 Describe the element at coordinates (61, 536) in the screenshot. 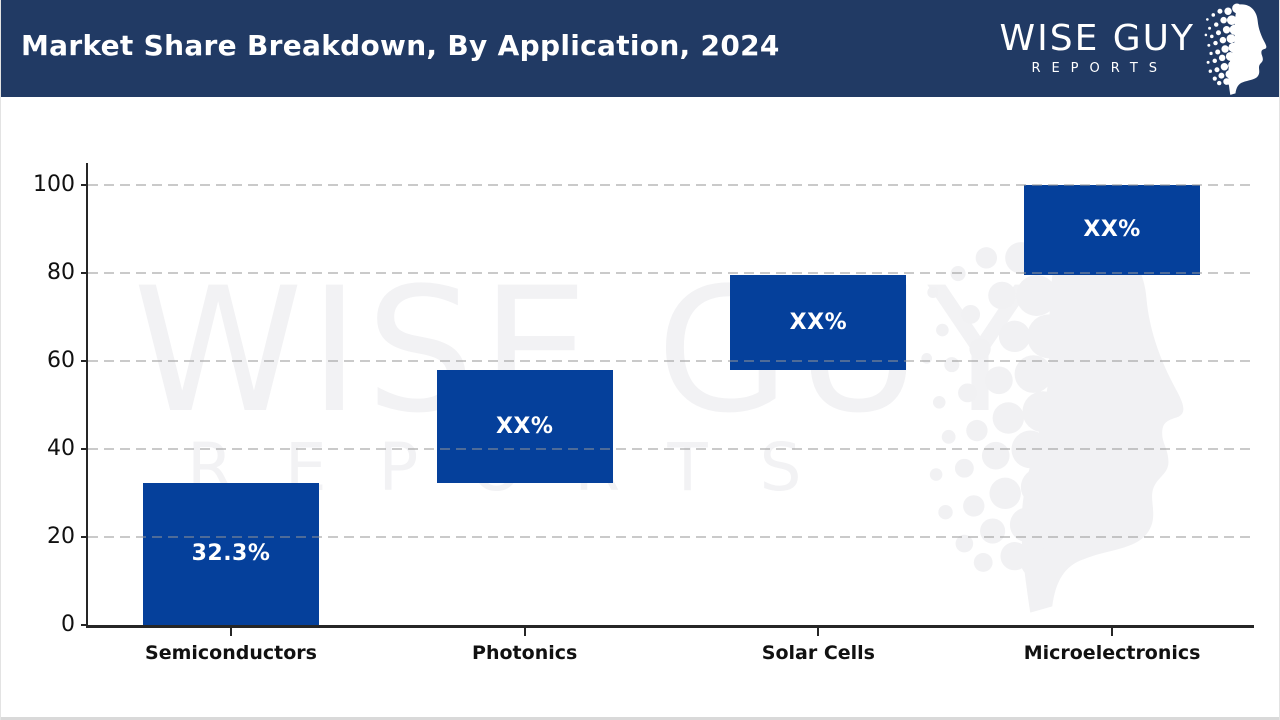

I see `y-tick-label-20: 20` at that location.